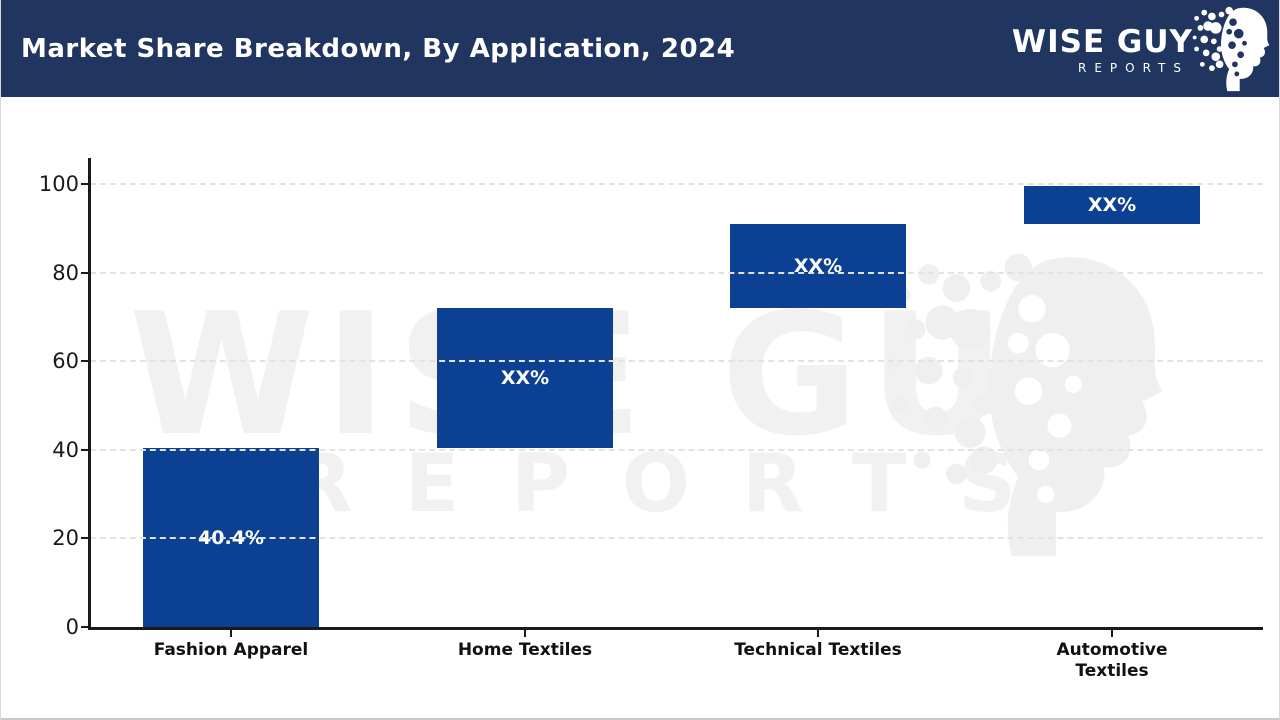 The image size is (1280, 720). I want to click on bar-home-textiles: XX%, so click(525, 378).